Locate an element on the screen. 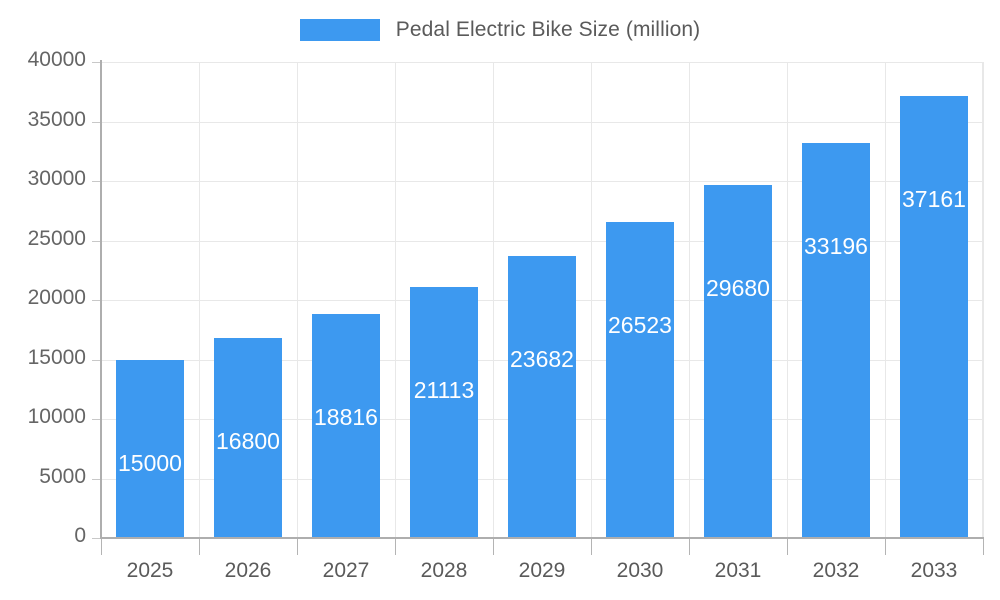 The image size is (1000, 600). chart-legend: Pedal Electric Bike Size (million) is located at coordinates (500, 30).